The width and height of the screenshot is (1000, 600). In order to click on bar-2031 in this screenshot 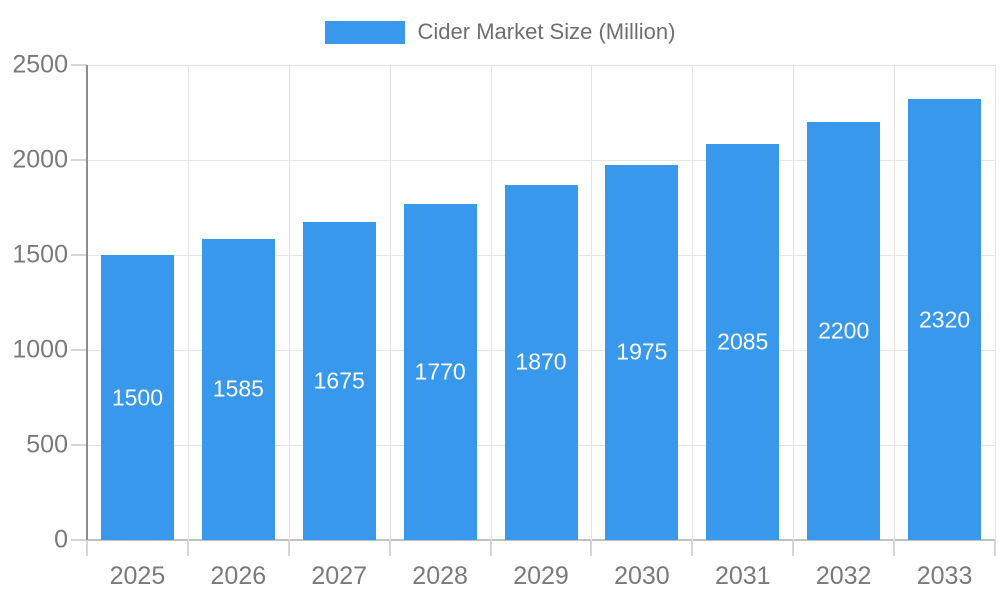, I will do `click(743, 341)`.